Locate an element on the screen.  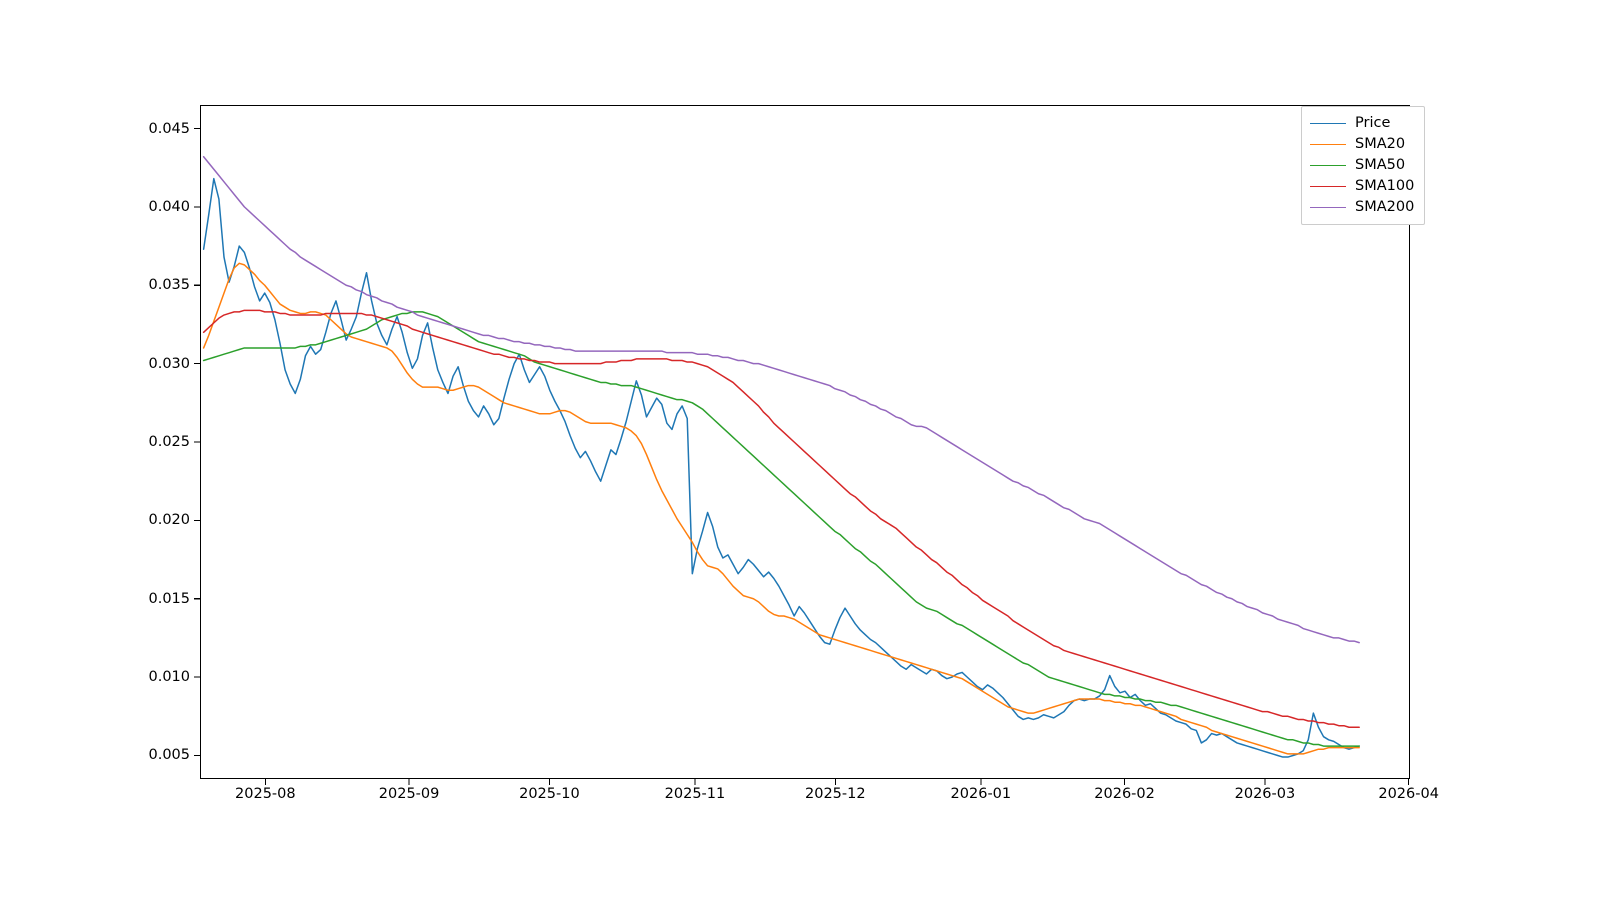
y-tick-label: 0.030 is located at coordinates (169, 363).